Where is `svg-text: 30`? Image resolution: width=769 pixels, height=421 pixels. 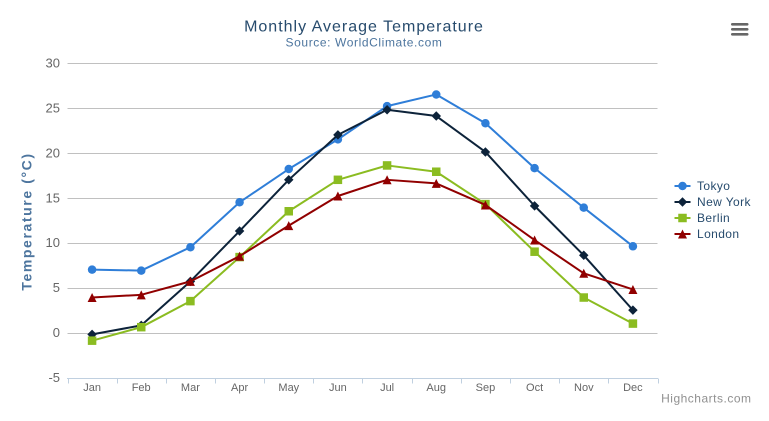 svg-text: 30 is located at coordinates (53, 63).